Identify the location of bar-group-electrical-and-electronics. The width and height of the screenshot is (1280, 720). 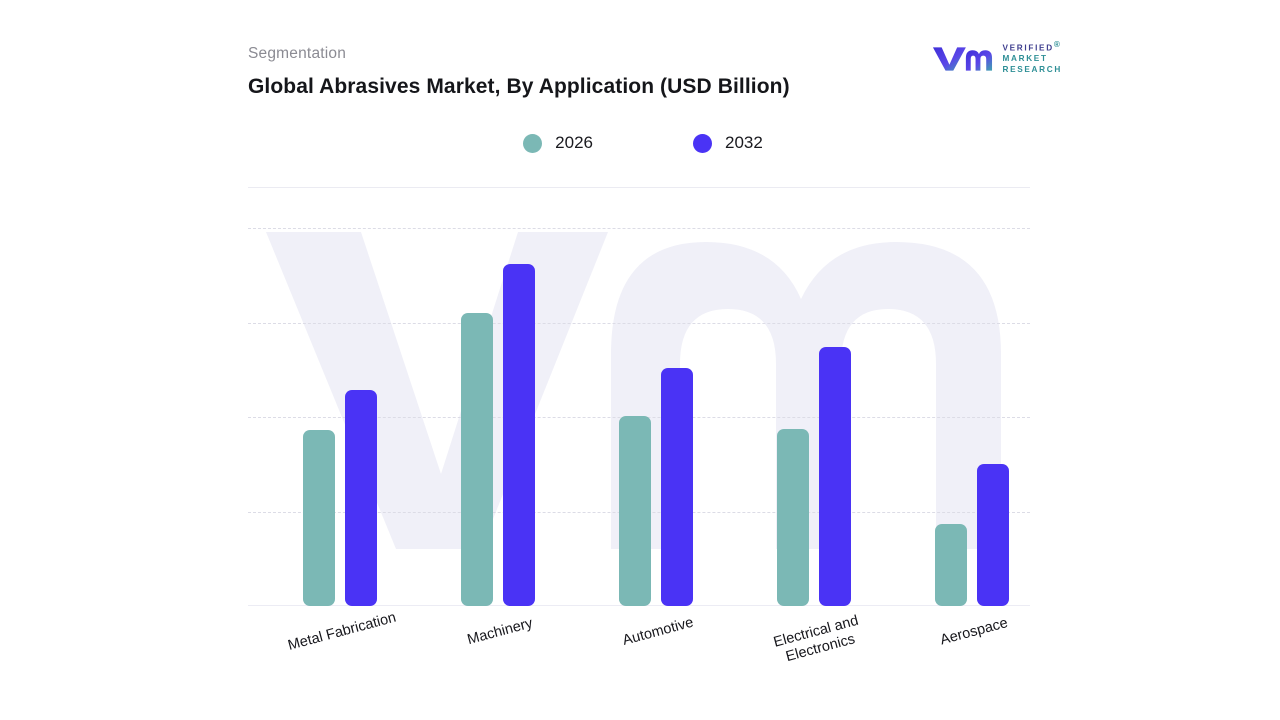
(814, 397).